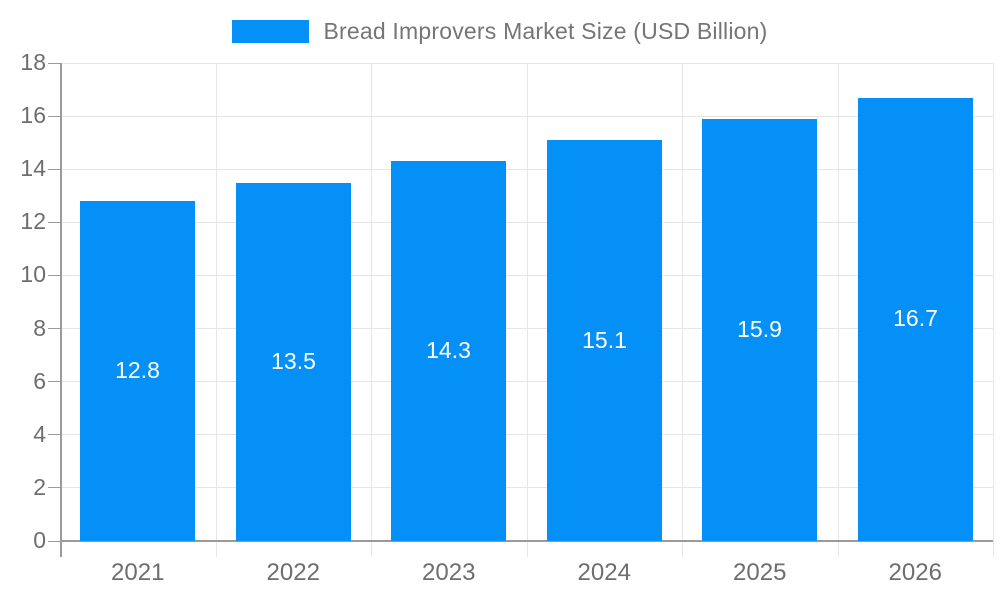  I want to click on x-tick-label: 2024, so click(604, 572).